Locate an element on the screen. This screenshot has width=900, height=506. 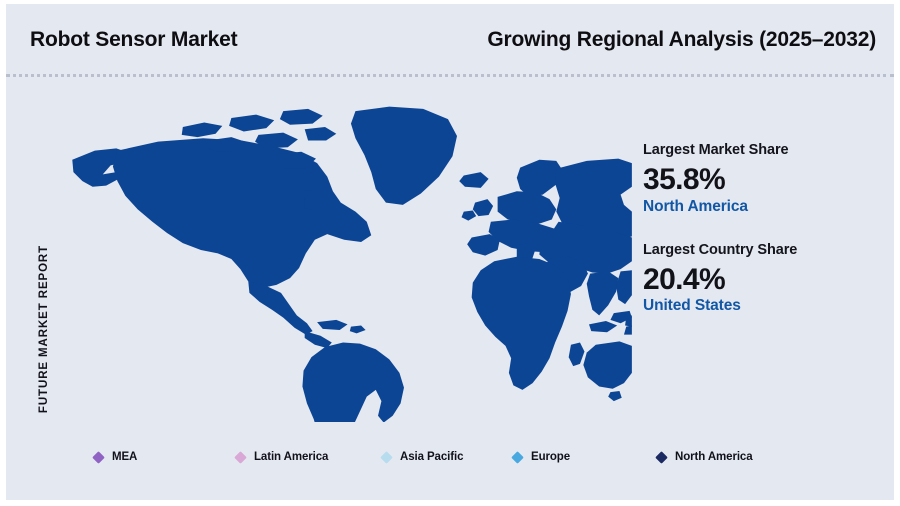
brand-vertical-label: FUTURE MARKET REPORT is located at coordinates (44, 329).